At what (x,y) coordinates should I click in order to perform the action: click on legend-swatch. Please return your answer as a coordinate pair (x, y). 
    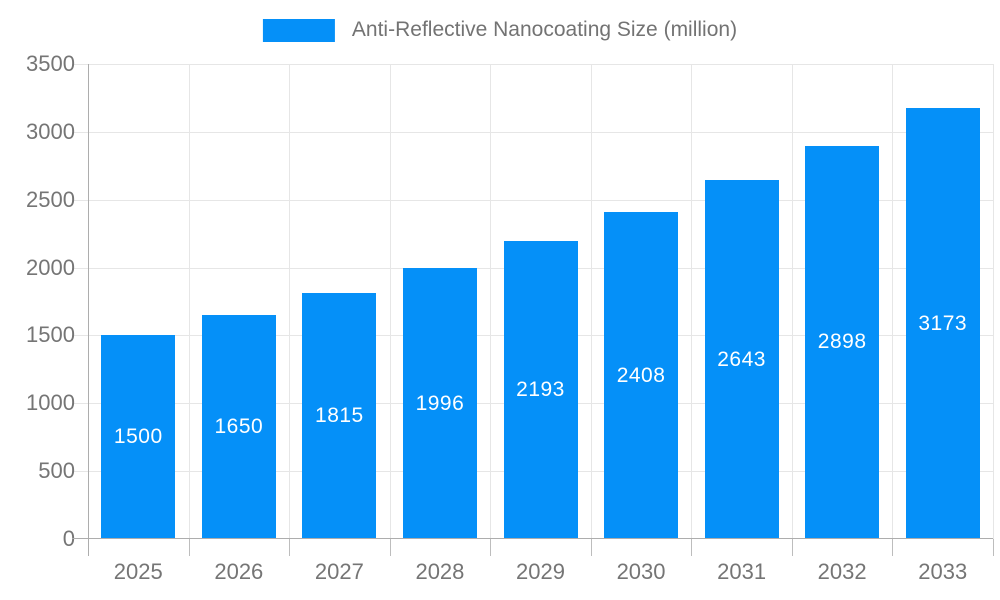
    Looking at the image, I should click on (298, 30).